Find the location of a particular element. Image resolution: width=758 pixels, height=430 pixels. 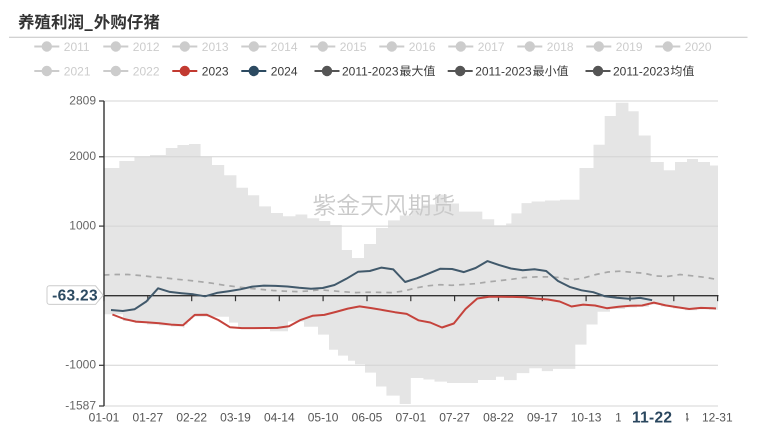

svg-text: 2018 is located at coordinates (560, 47).